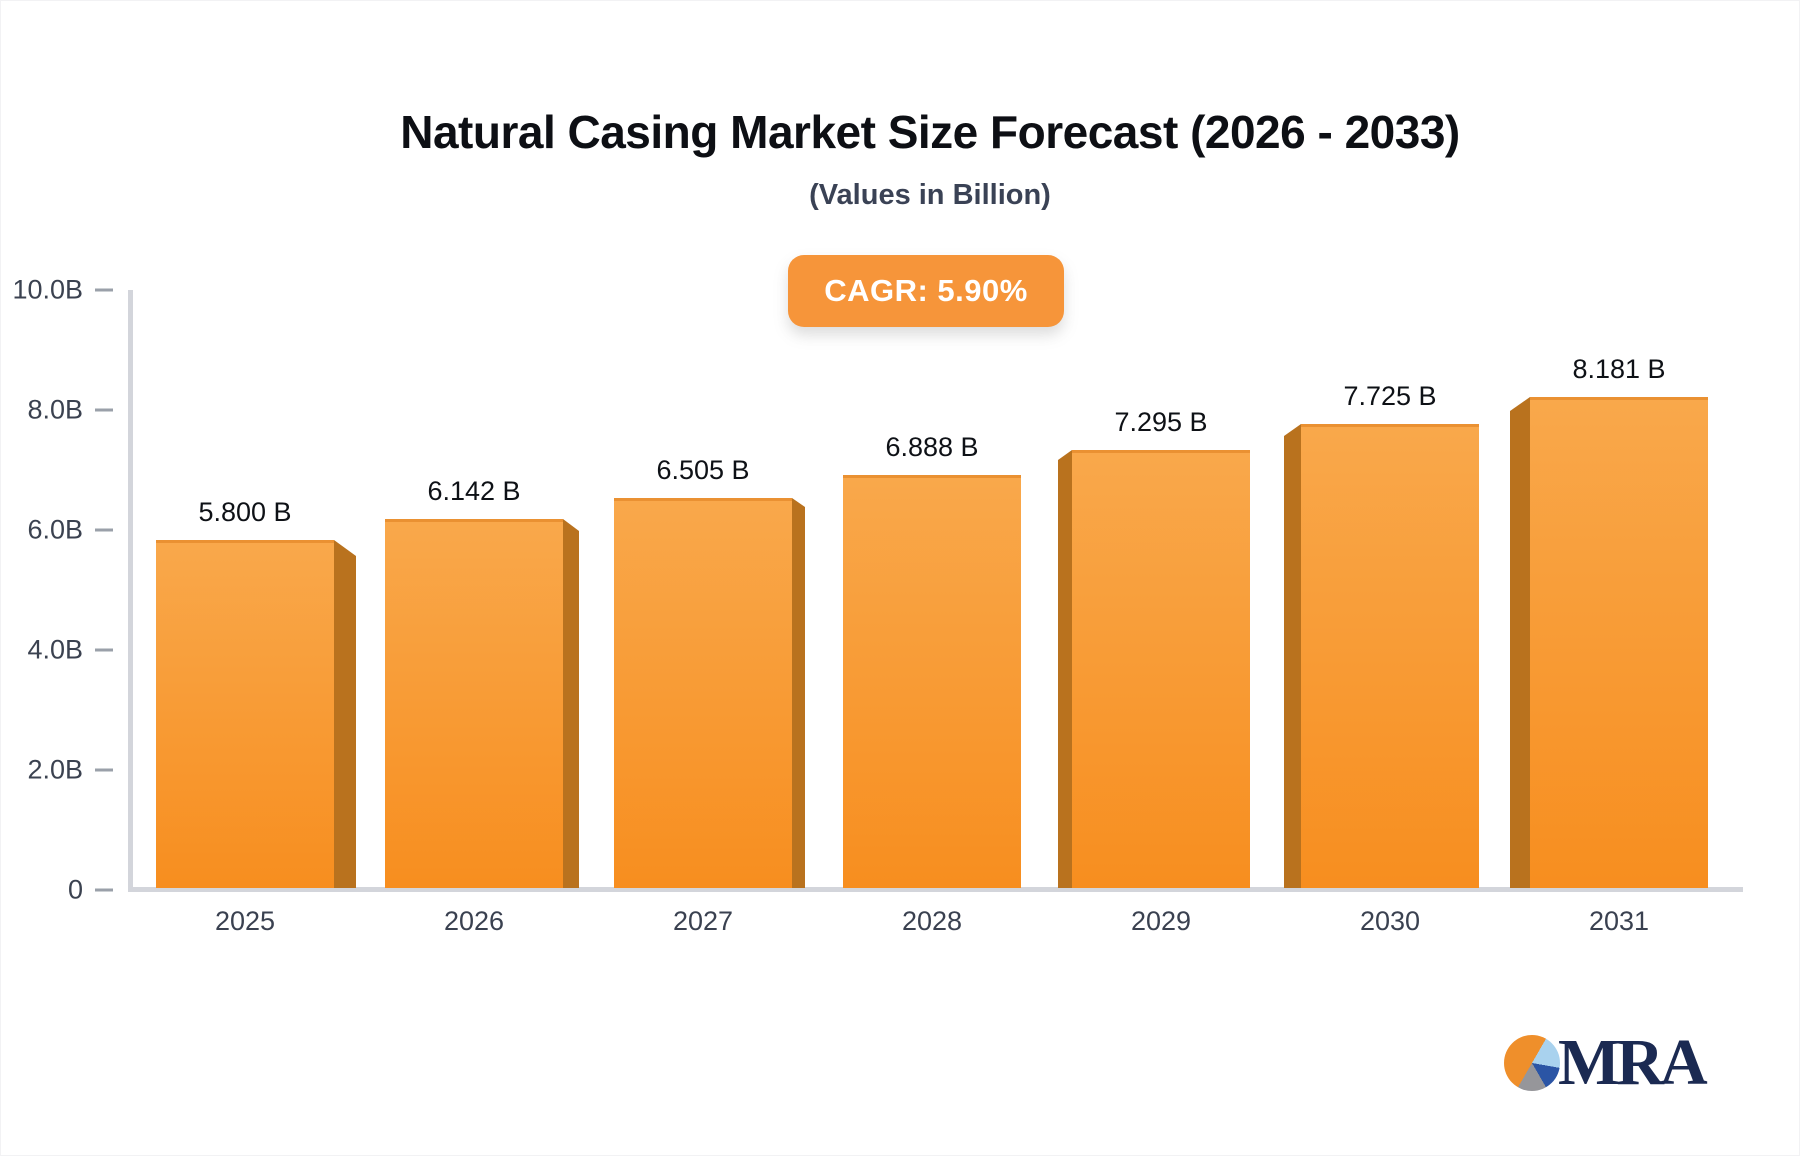 The image size is (1800, 1156). What do you see at coordinates (930, 195) in the screenshot?
I see `chart-subtitle: (Values in Billion)` at bounding box center [930, 195].